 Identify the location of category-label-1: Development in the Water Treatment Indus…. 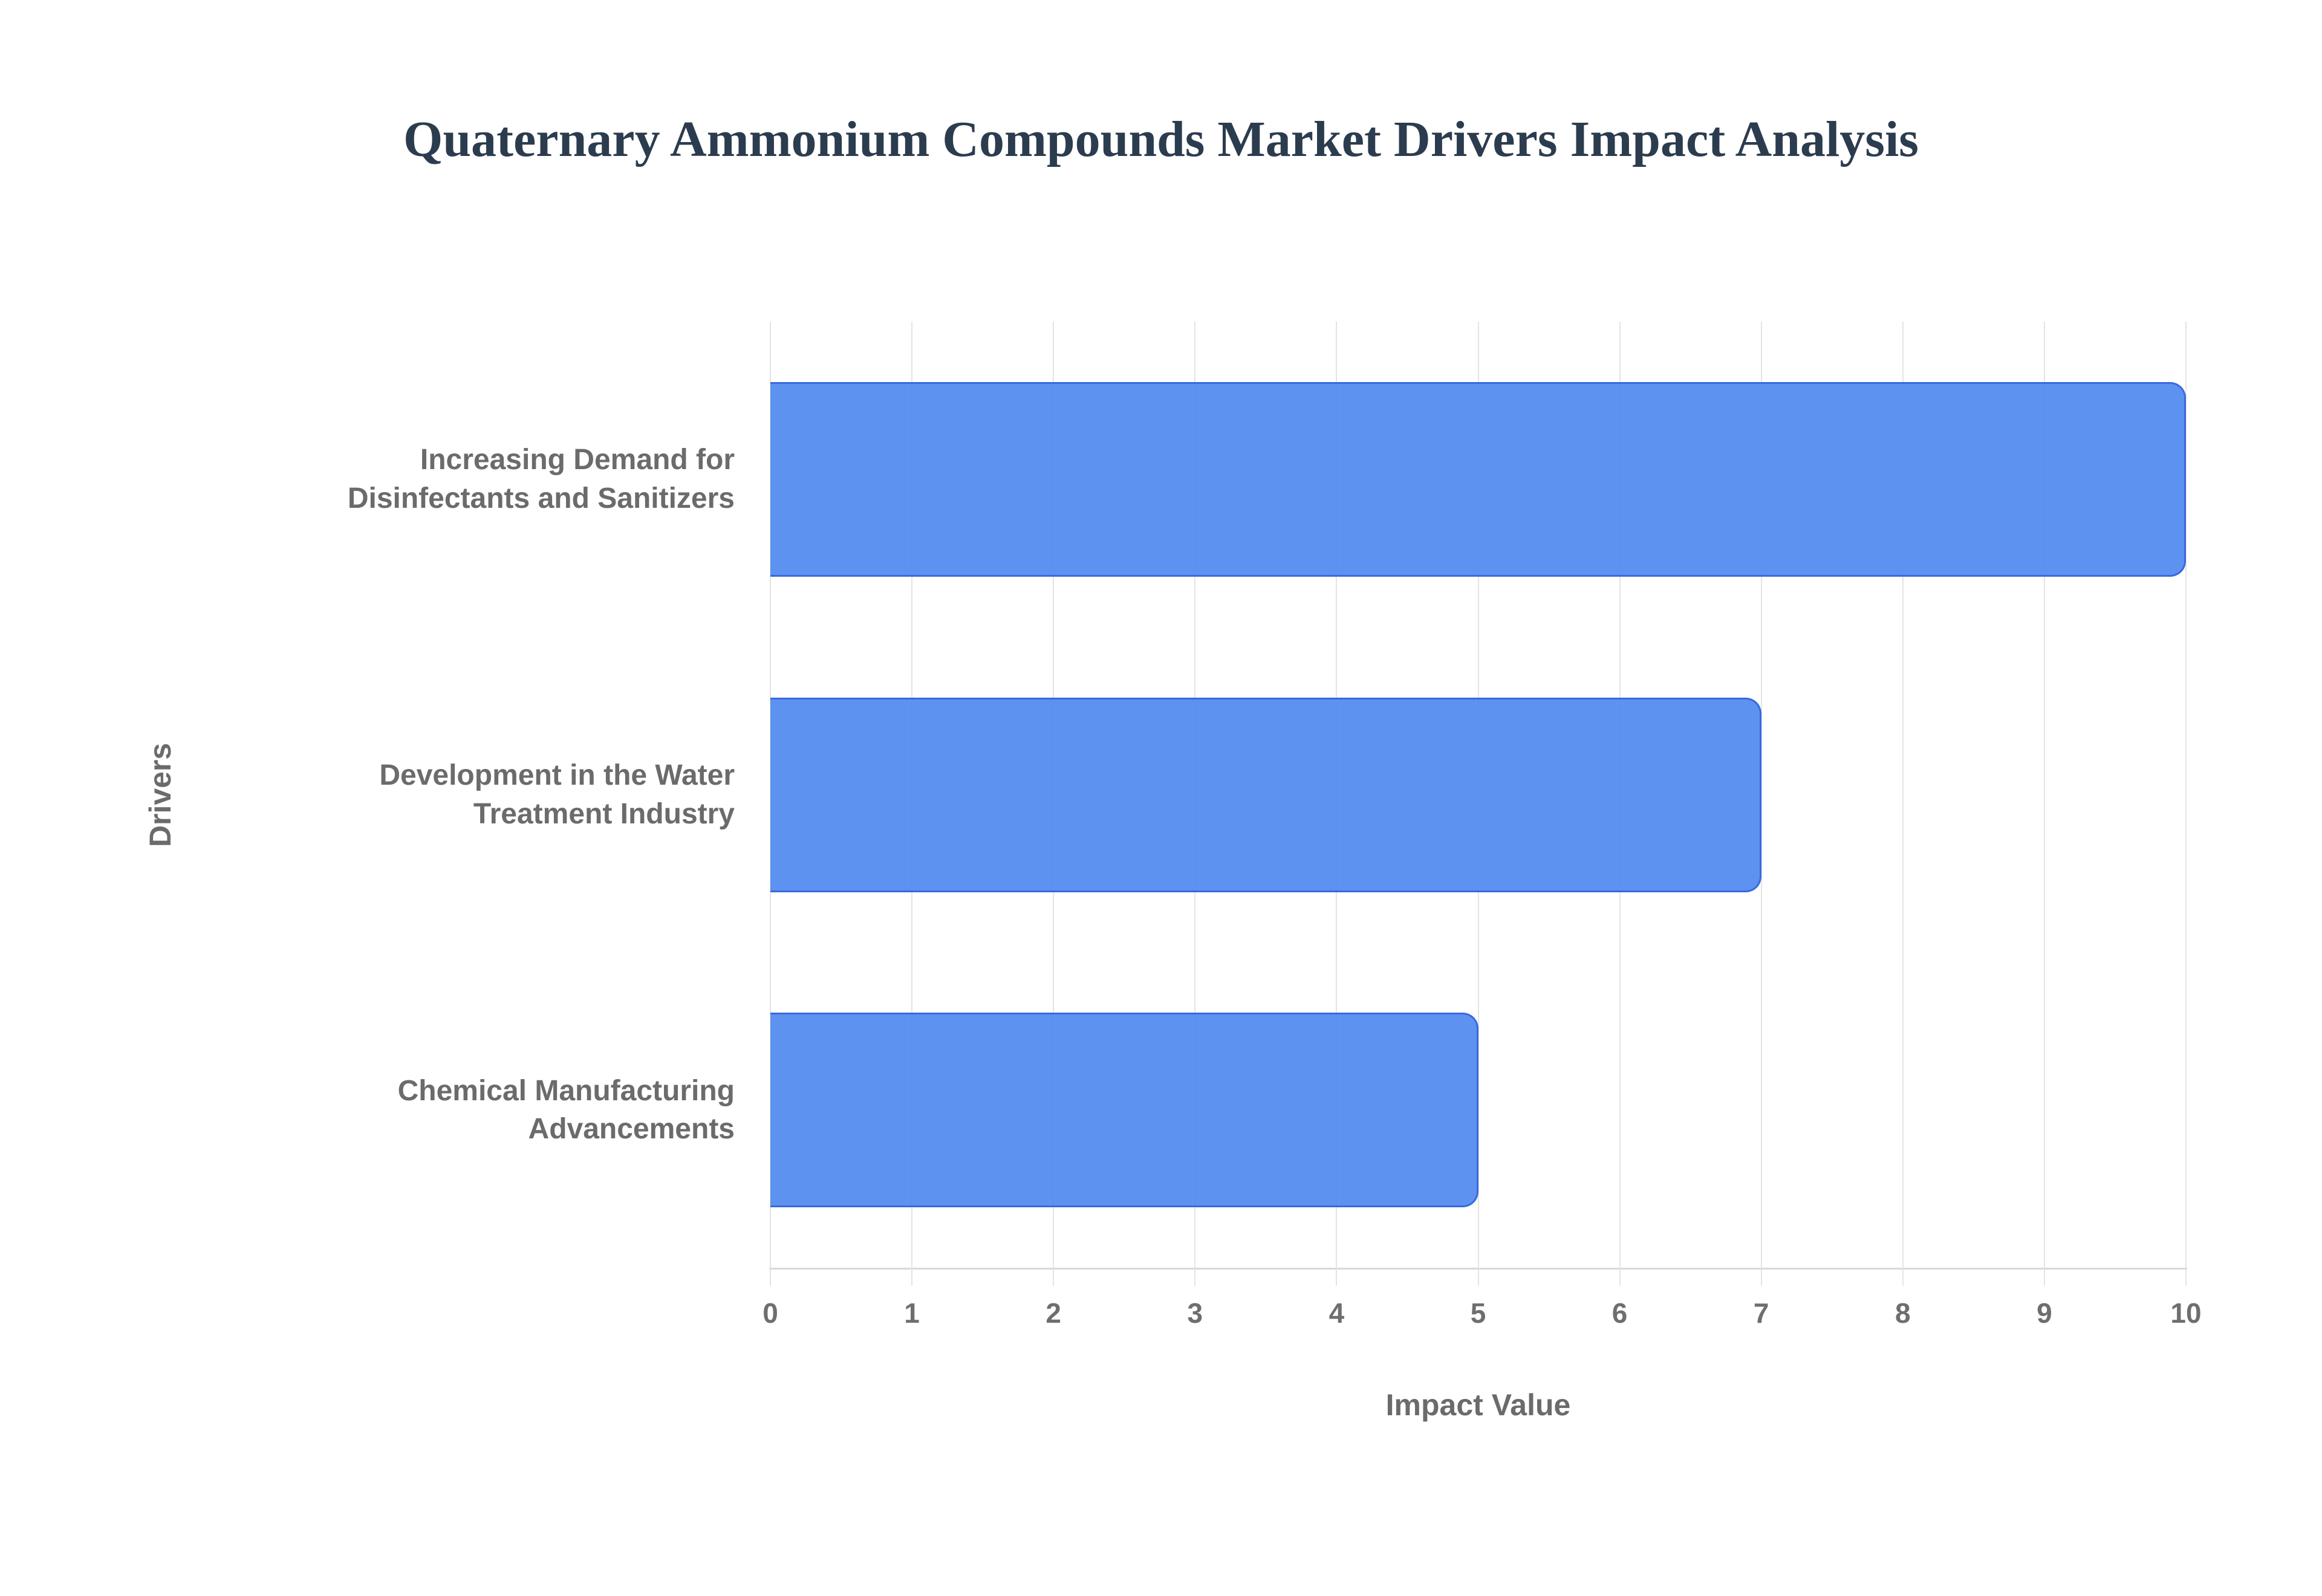
(367, 795).